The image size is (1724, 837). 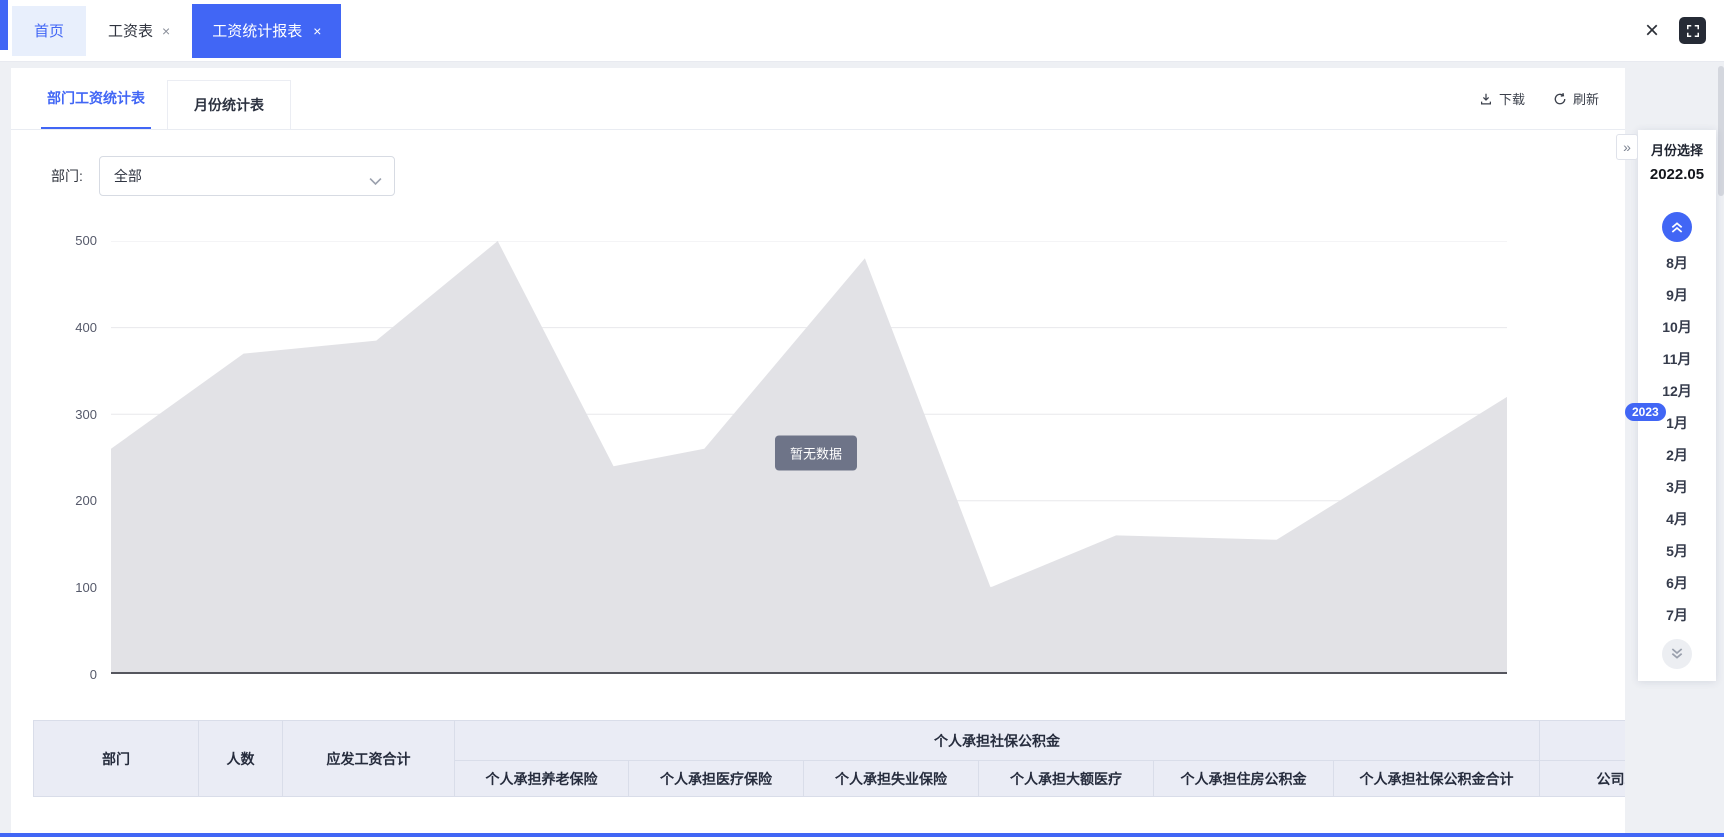 I want to click on report-toolbar: 下载 刷新, so click(x=1539, y=98).